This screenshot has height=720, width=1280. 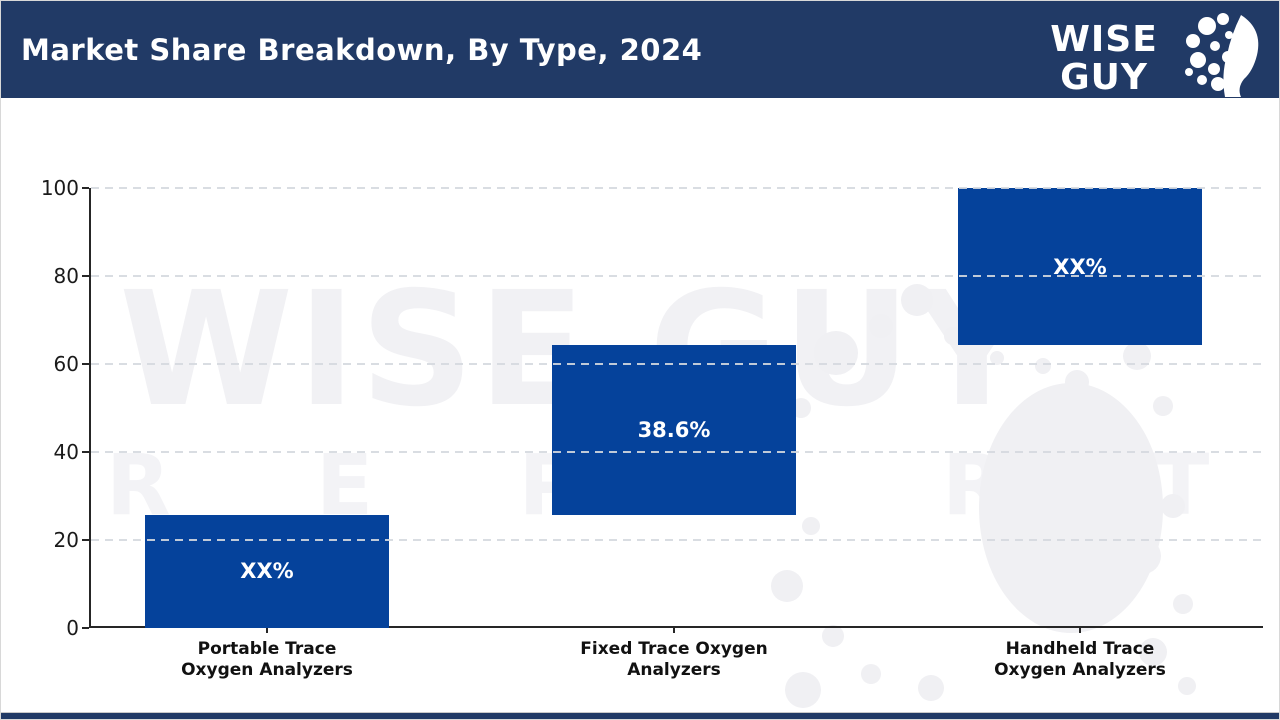 What do you see at coordinates (362, 49) in the screenshot?
I see `chart-title: Market Share Breakdown, By Type, 2024` at bounding box center [362, 49].